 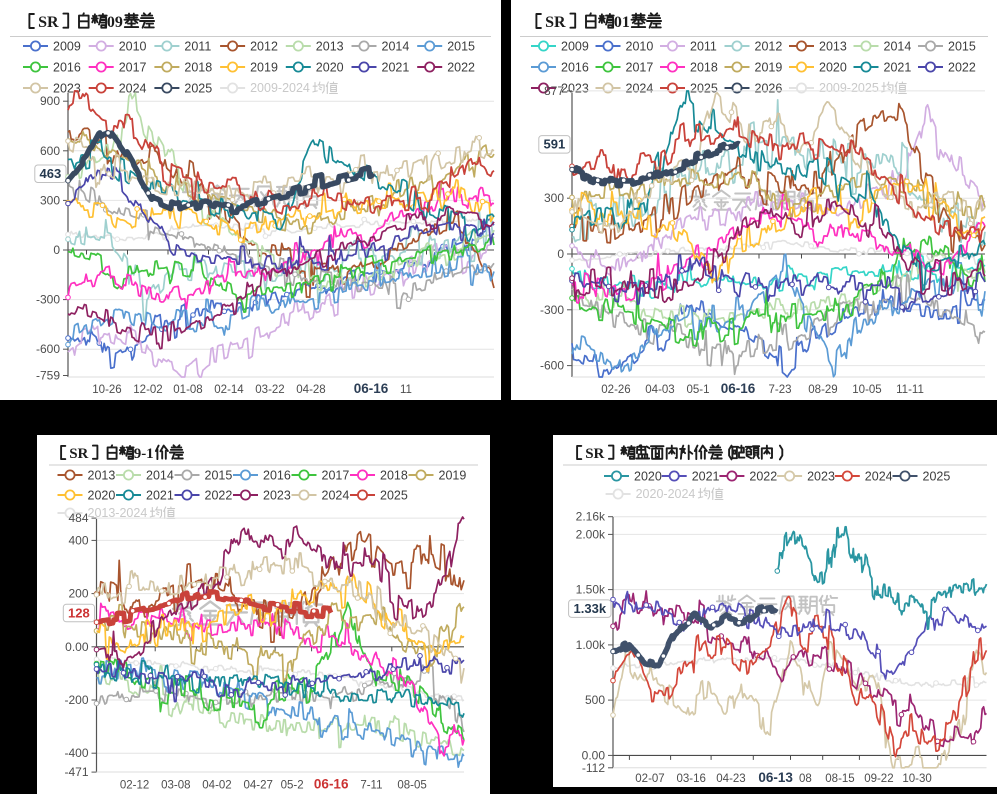 I want to click on svg-text: 03-08, so click(x=175, y=786).